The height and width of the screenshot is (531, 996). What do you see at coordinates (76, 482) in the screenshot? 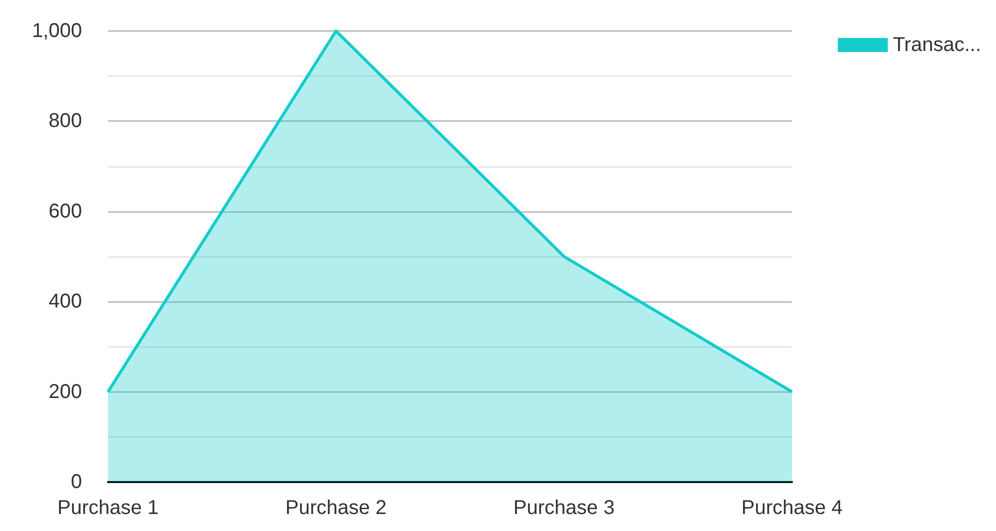
I see `y-tick-label: 0` at bounding box center [76, 482].